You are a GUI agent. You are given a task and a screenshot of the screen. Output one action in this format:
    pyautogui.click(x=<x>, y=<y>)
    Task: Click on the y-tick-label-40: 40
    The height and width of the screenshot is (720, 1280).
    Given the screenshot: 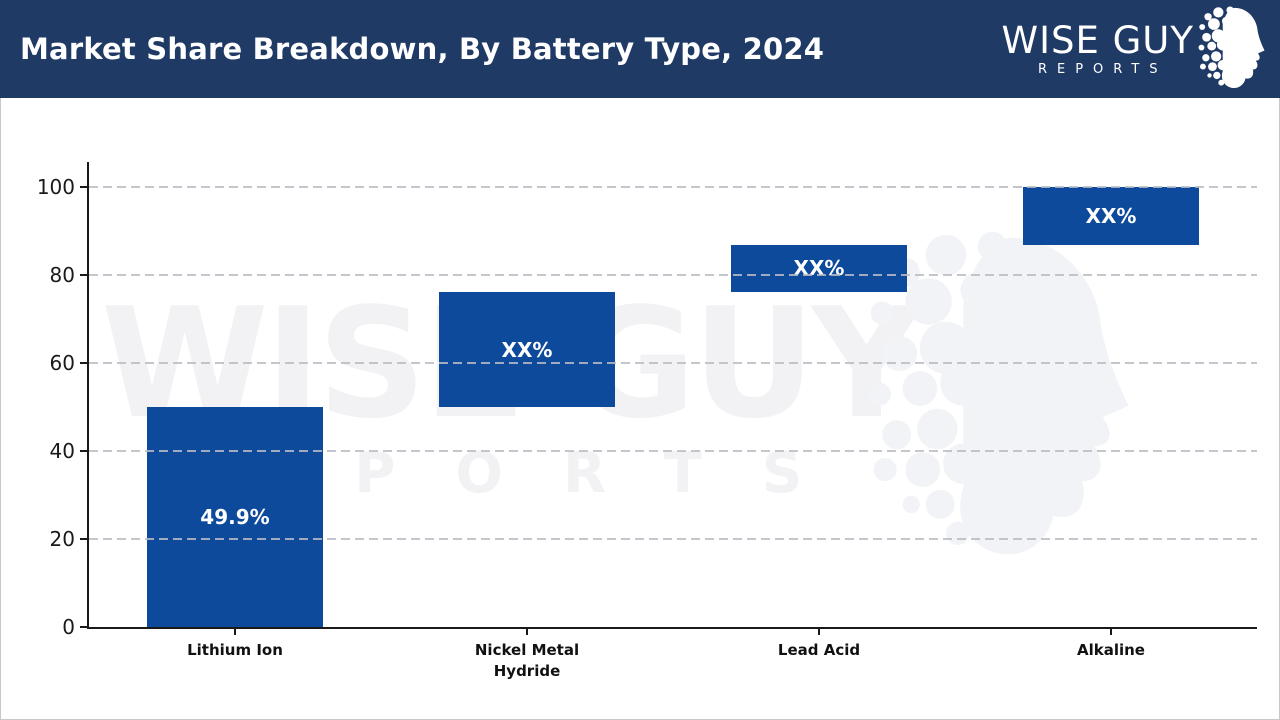 What is the action you would take?
    pyautogui.click(x=62, y=451)
    